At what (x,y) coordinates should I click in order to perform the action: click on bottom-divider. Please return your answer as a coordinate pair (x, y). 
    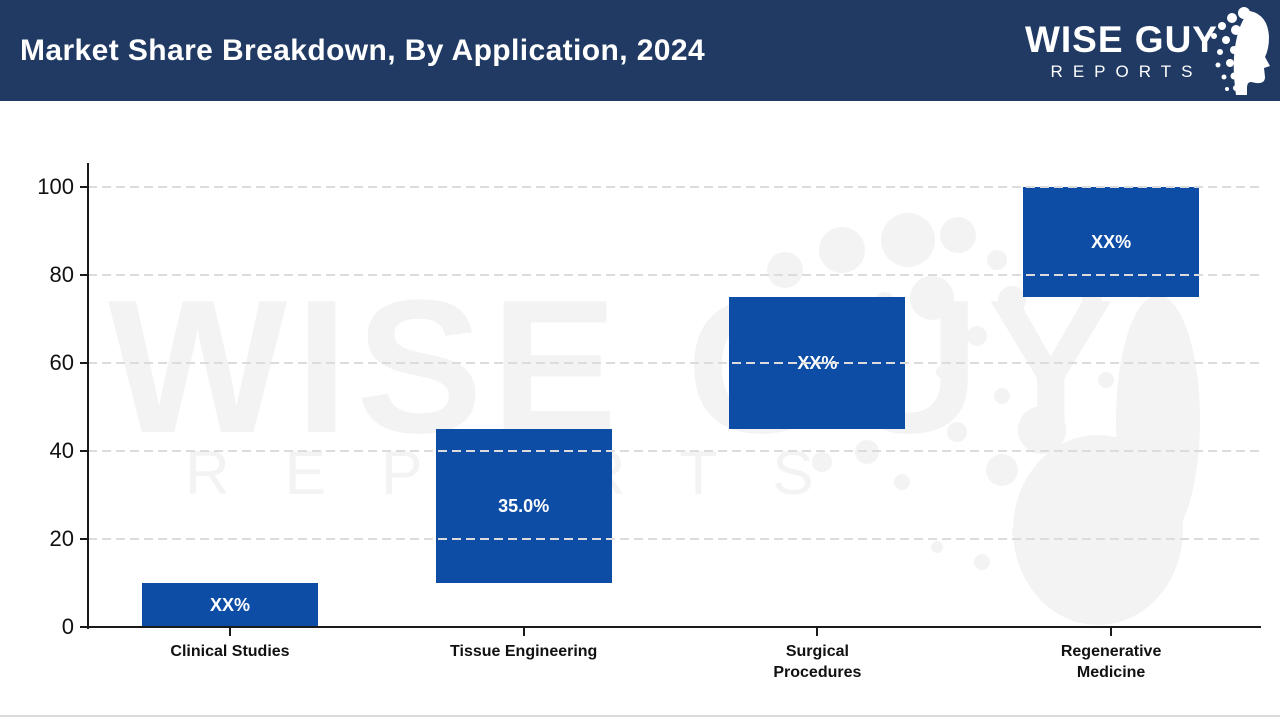
    Looking at the image, I should click on (640, 716).